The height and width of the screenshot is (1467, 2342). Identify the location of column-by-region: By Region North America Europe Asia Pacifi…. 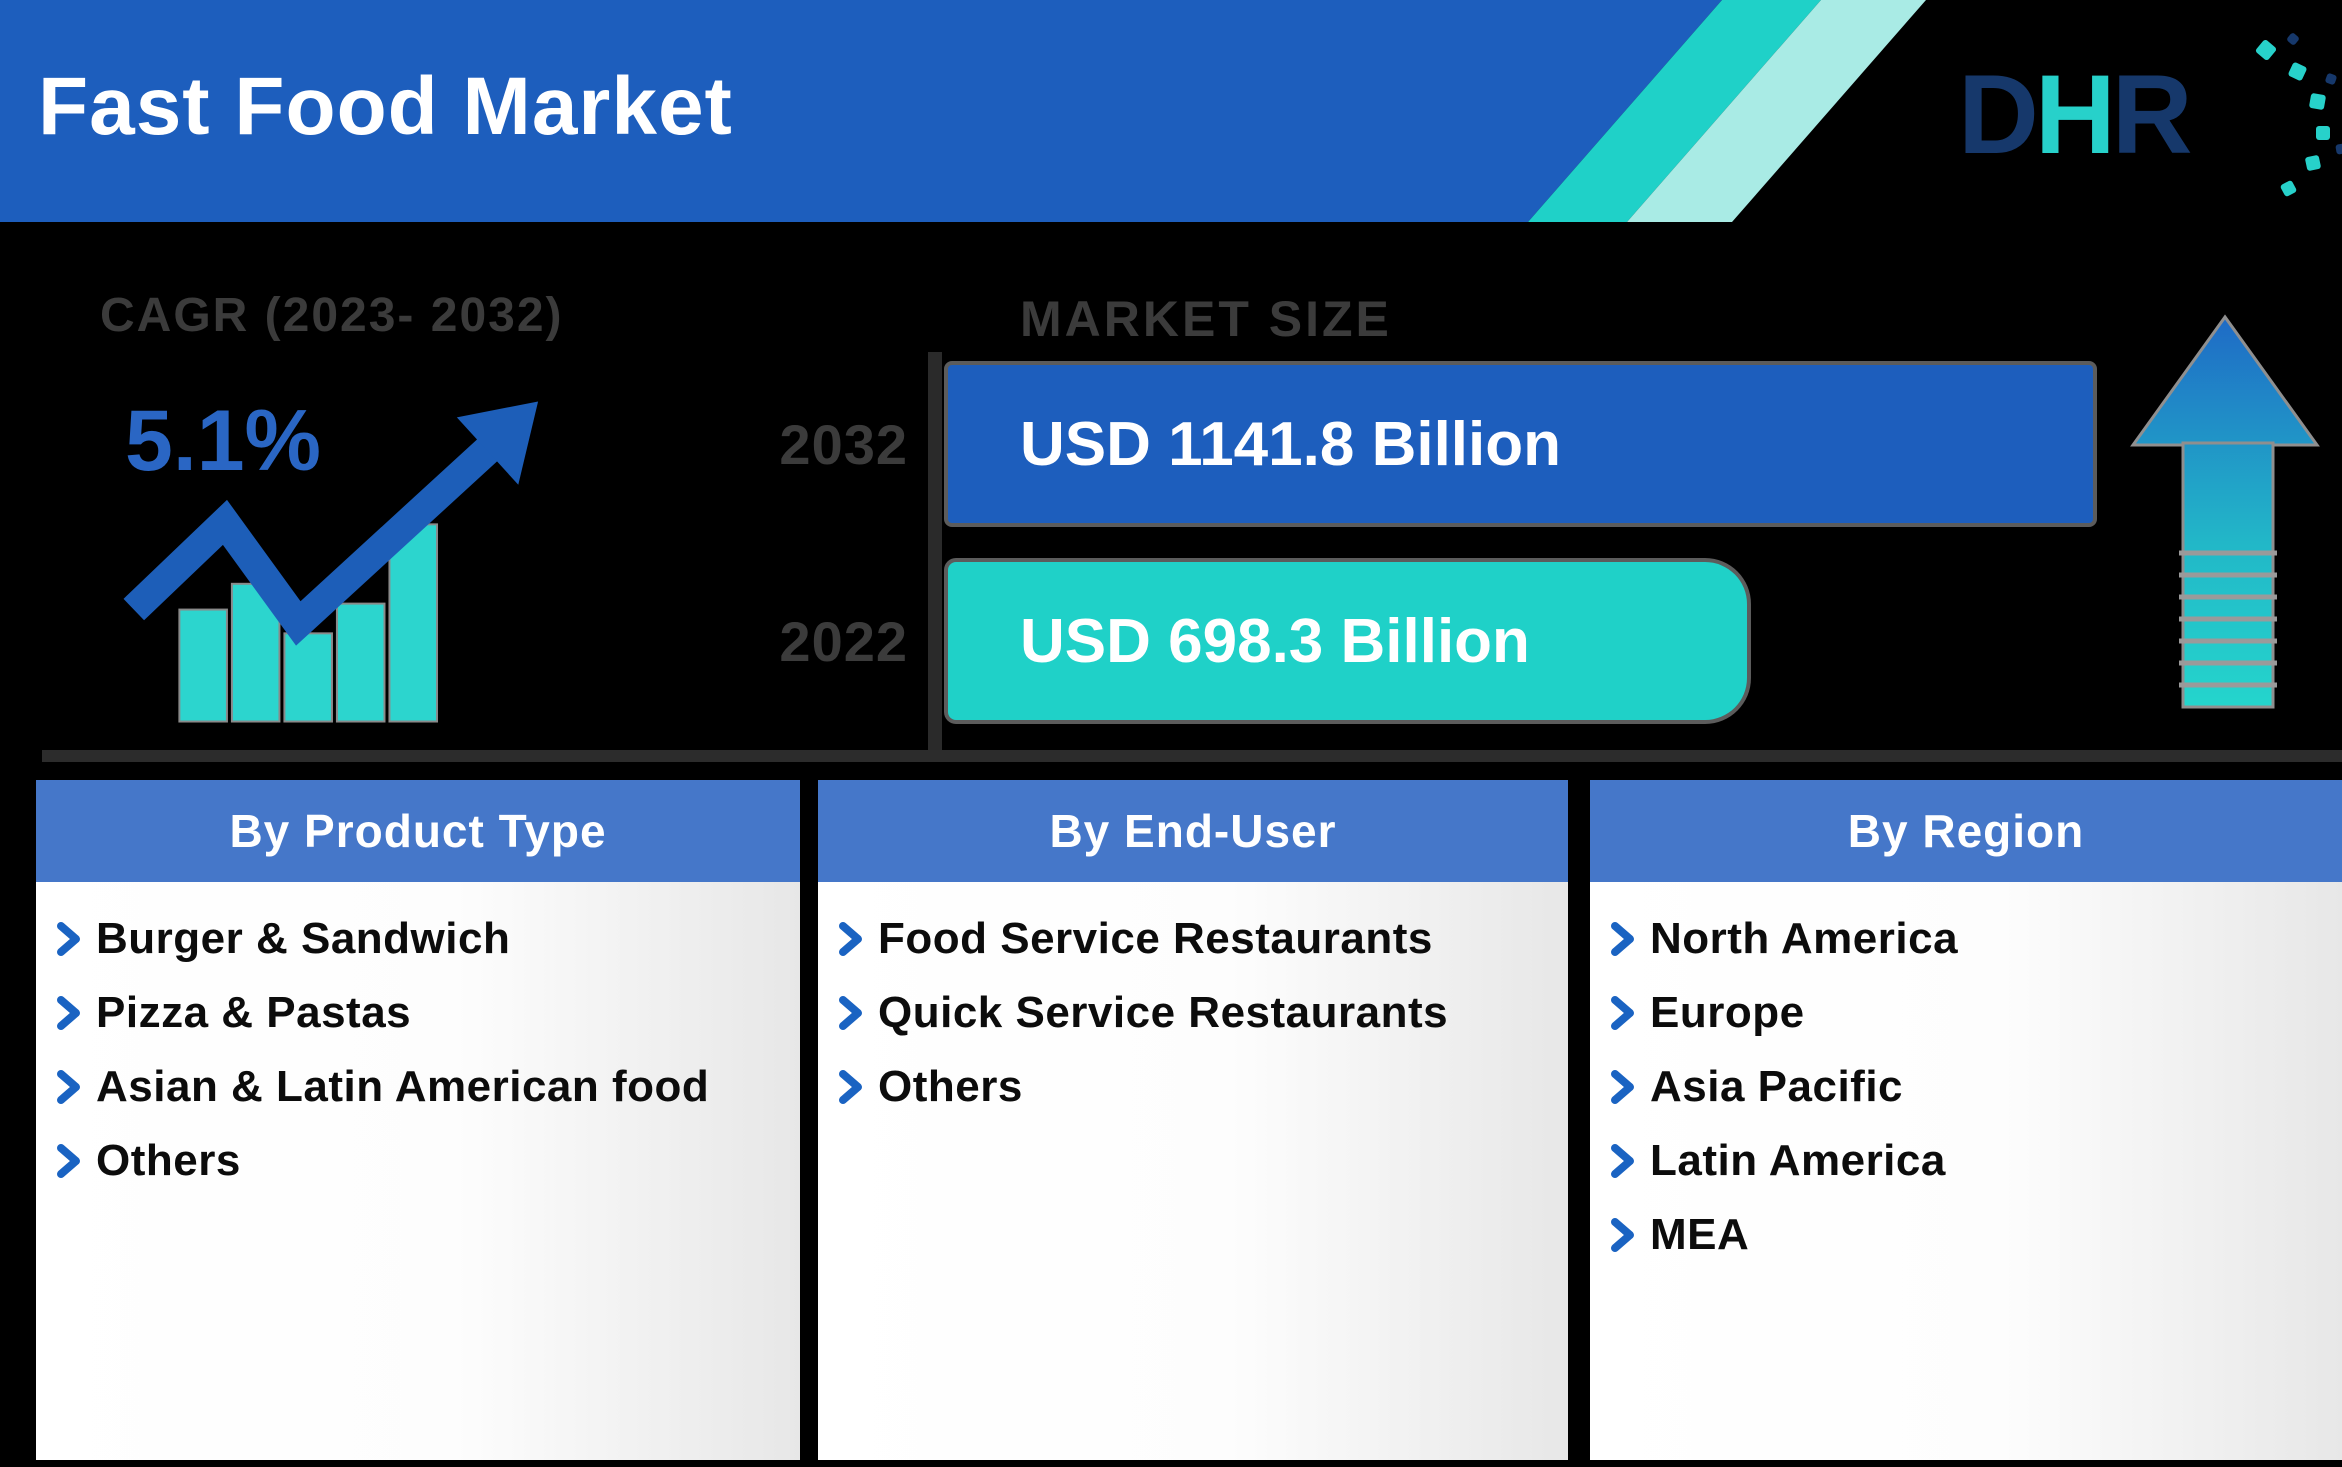
(1966, 1120).